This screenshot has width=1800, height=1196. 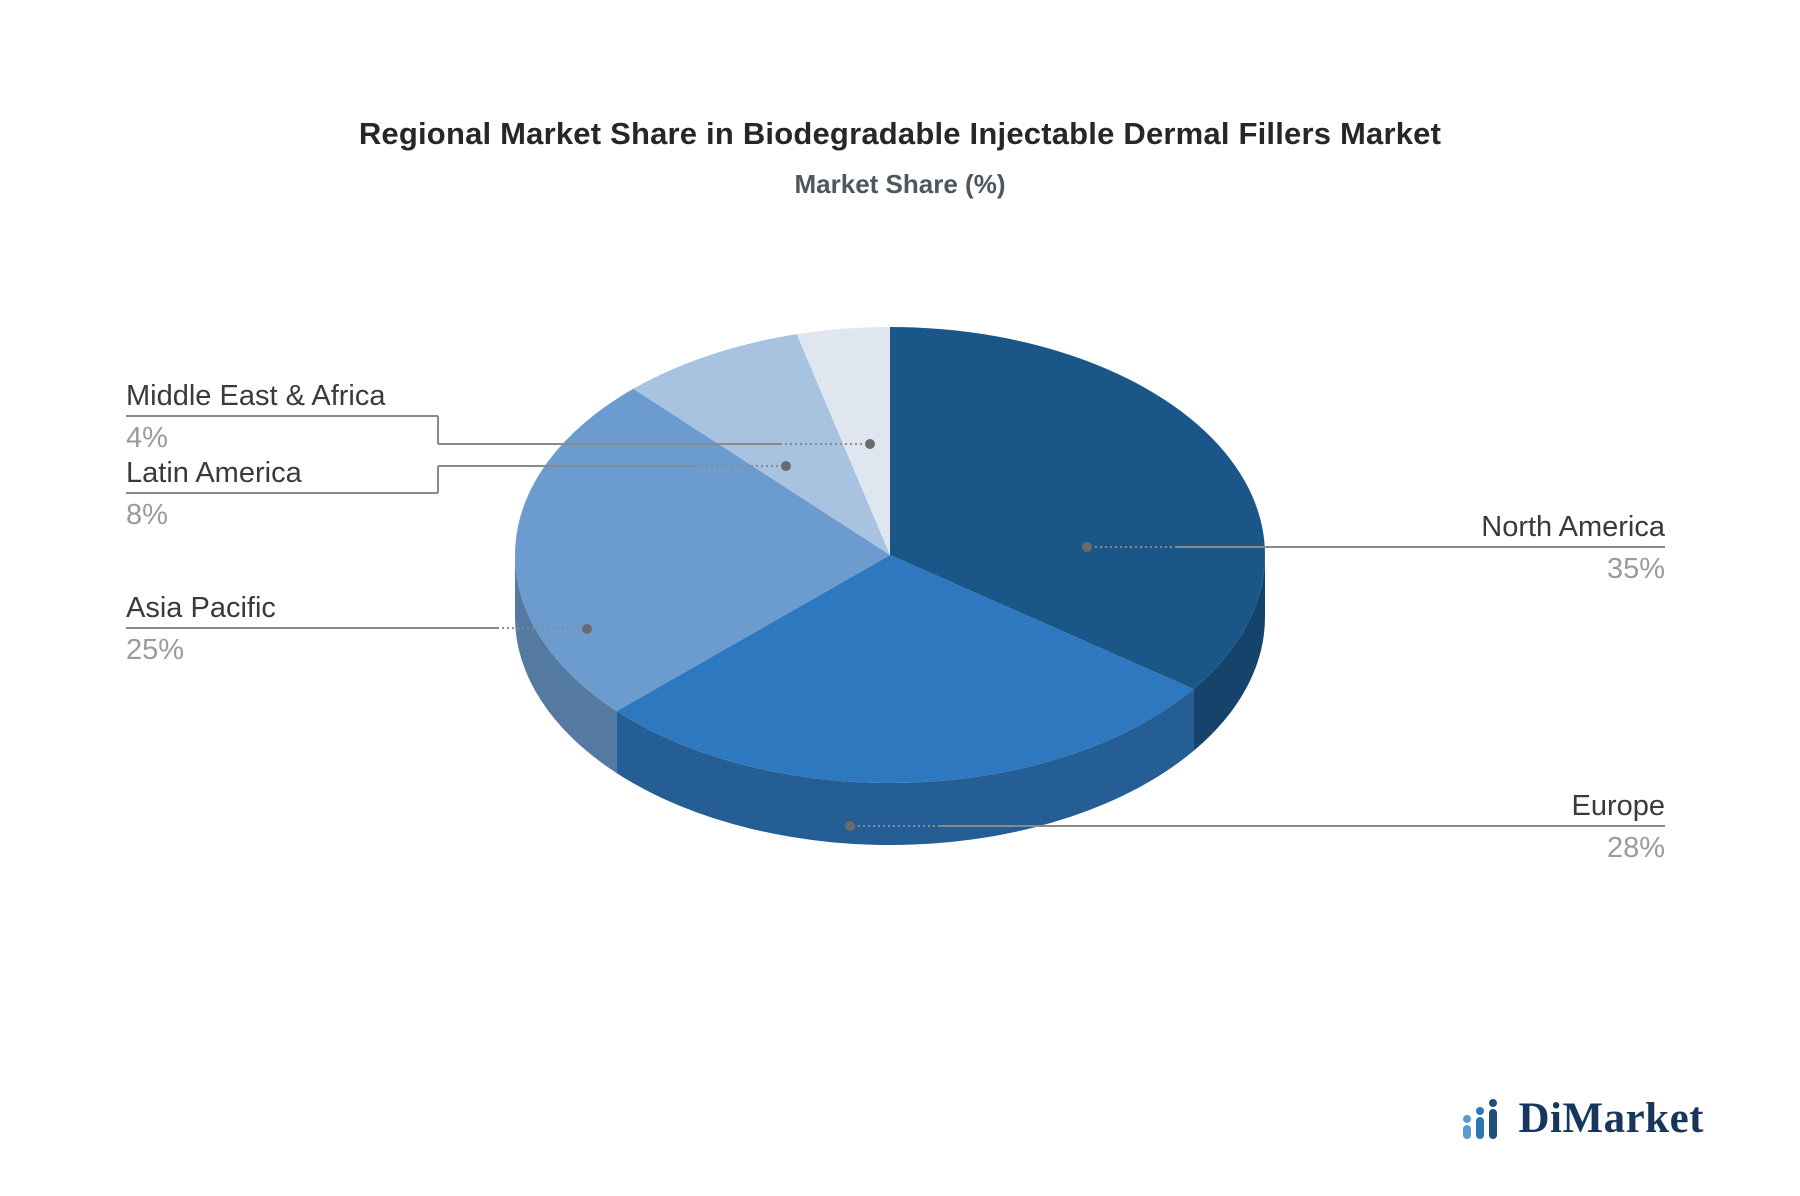 What do you see at coordinates (900, 184) in the screenshot?
I see `chart-subtitle: Market Share (%)` at bounding box center [900, 184].